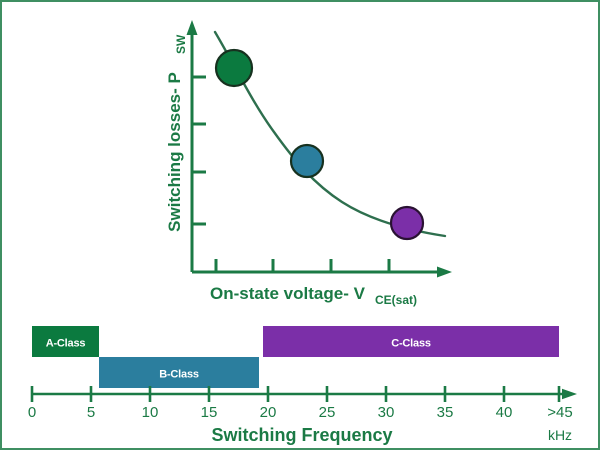 The height and width of the screenshot is (450, 600). Describe the element at coordinates (174, 152) in the screenshot. I see `y-axis-title-main: Switching losses- P` at that location.